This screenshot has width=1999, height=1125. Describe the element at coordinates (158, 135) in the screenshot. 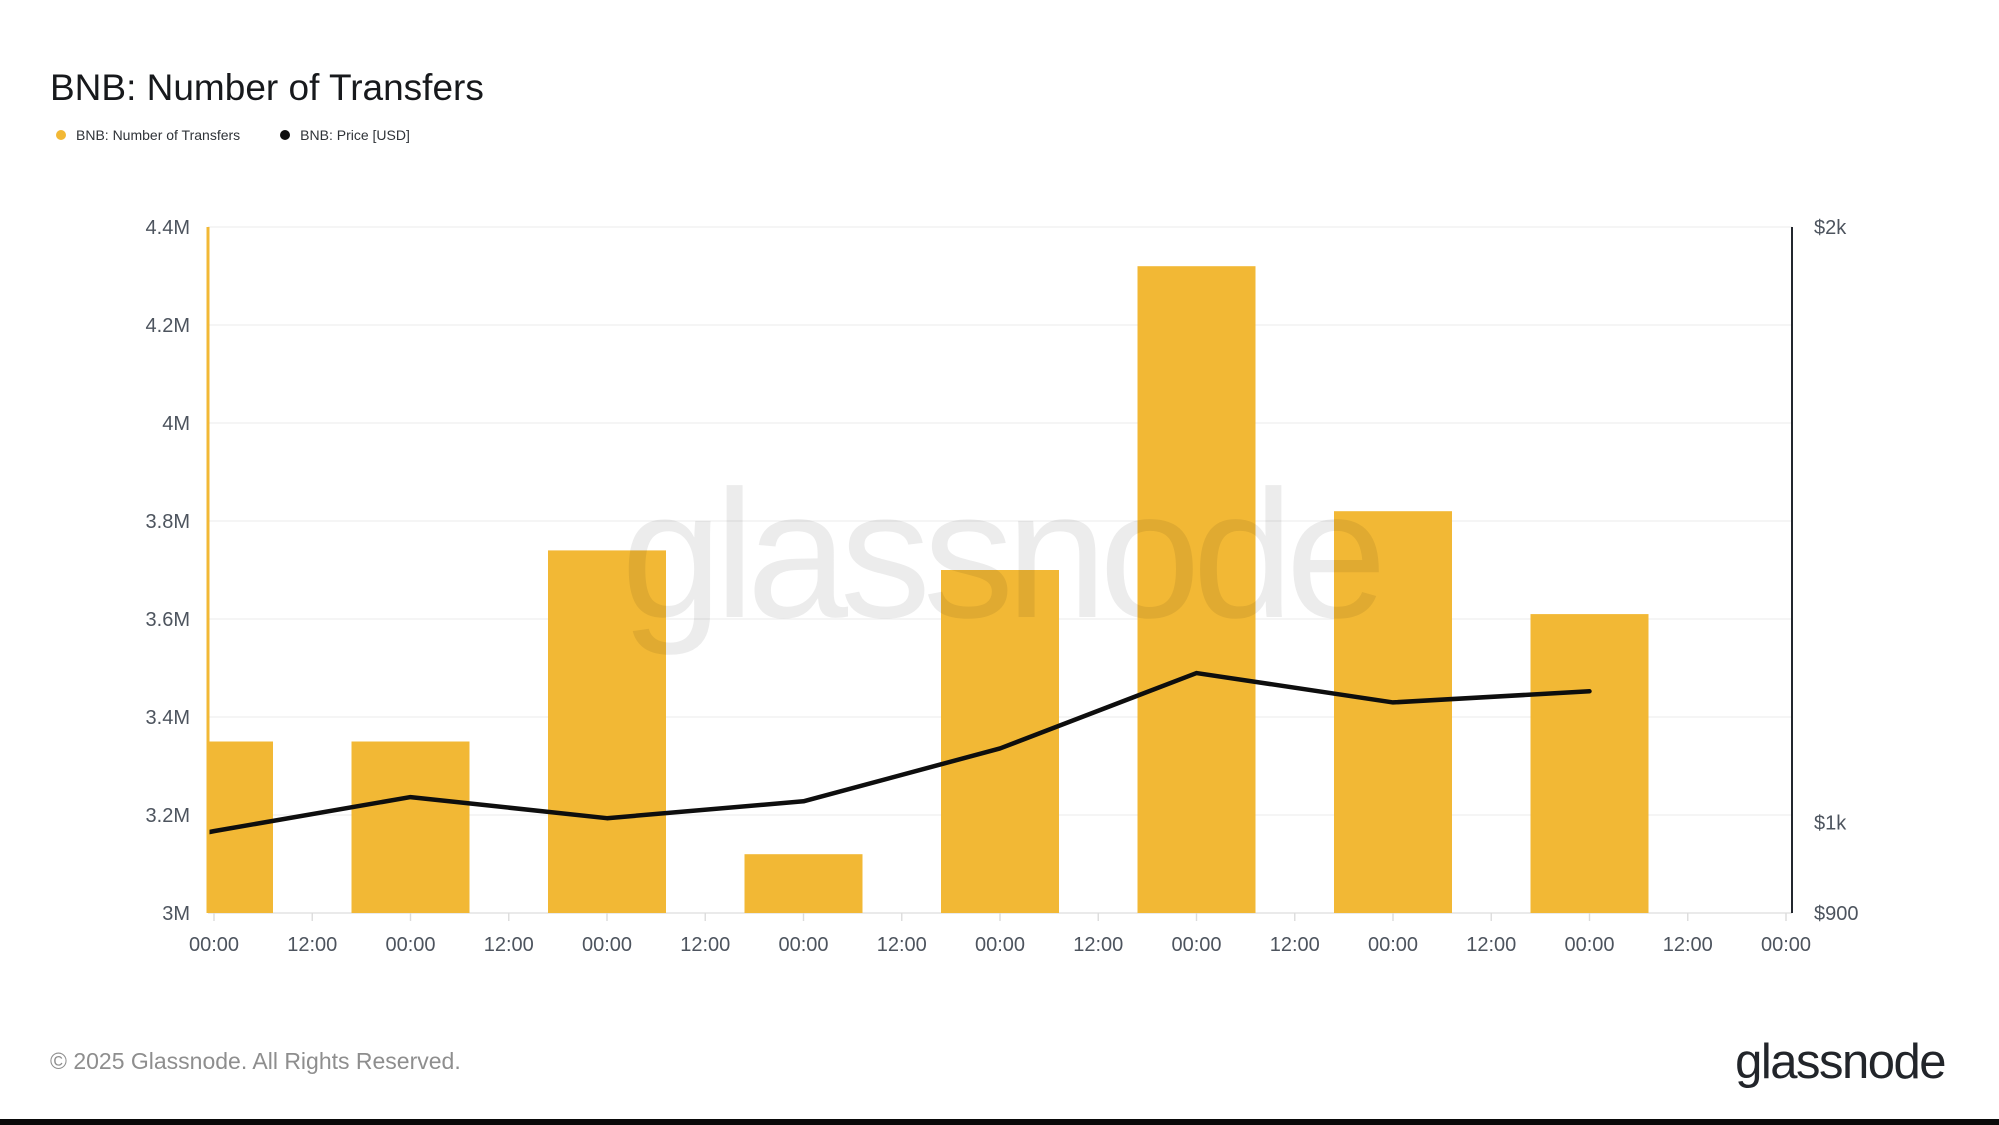

I see `legend-item-label: BNB: Number of Transfers` at that location.